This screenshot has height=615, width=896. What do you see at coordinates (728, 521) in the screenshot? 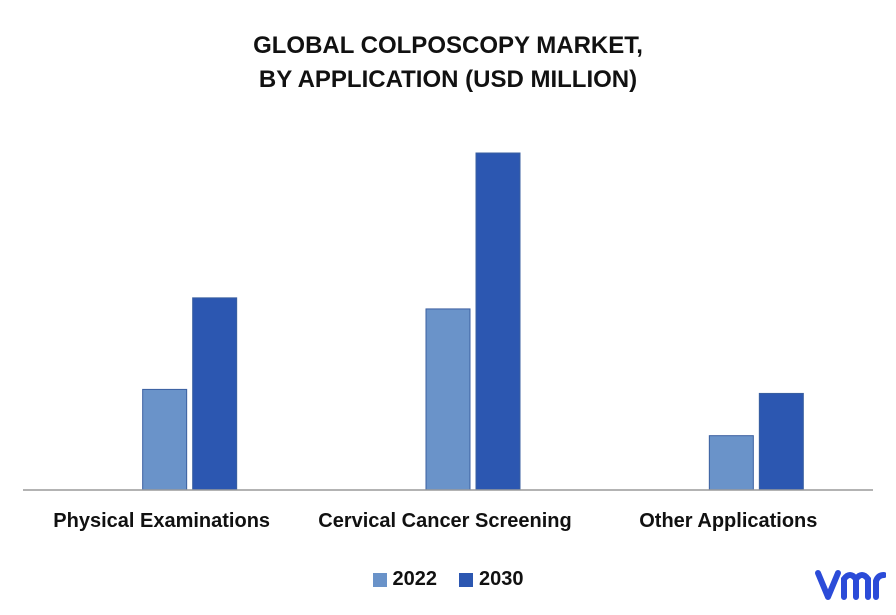
I see `x-tick-label: Other Applications` at bounding box center [728, 521].